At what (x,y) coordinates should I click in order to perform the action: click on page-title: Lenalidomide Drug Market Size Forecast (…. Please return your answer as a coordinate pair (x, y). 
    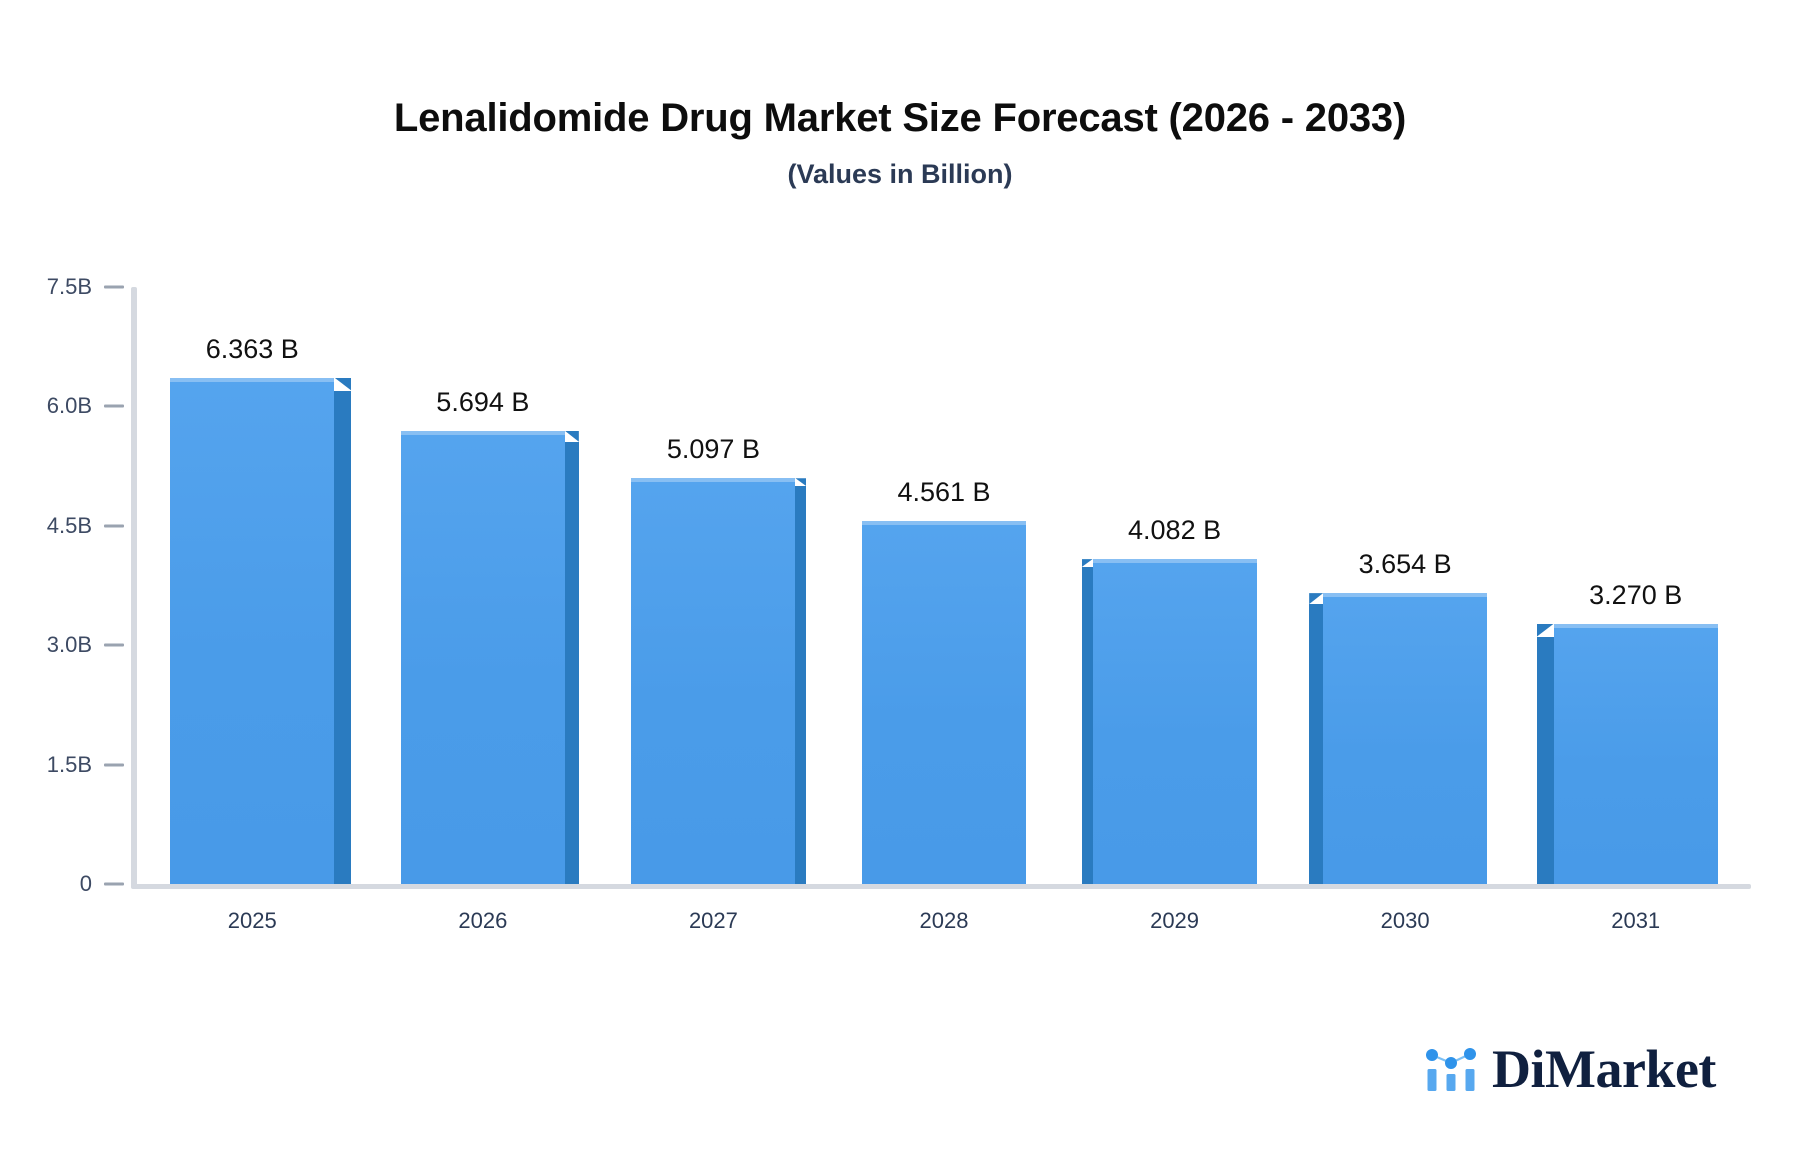
    Looking at the image, I should click on (900, 118).